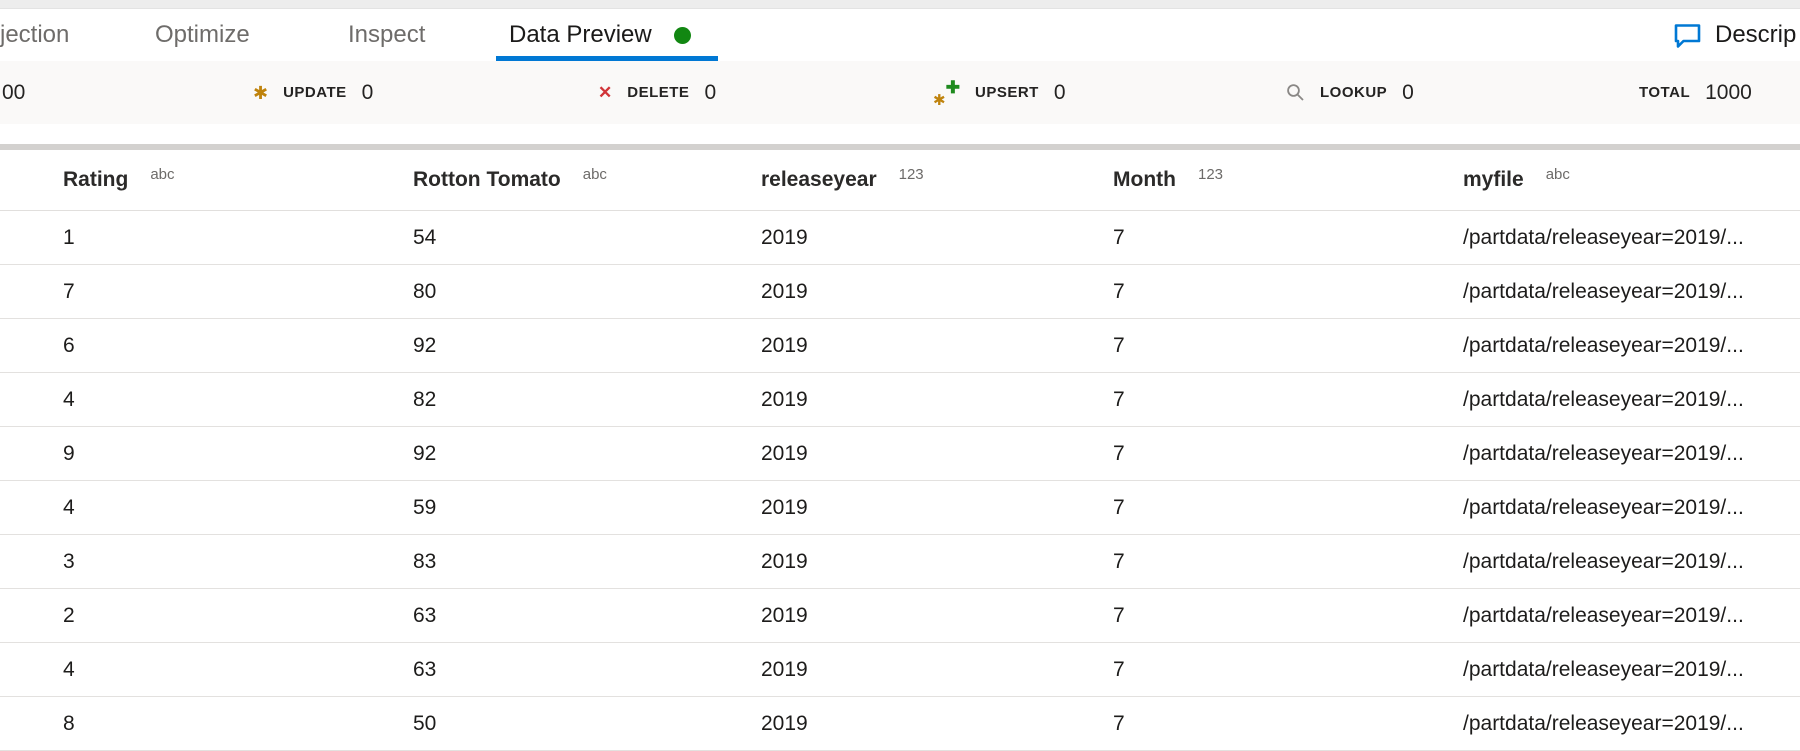 The image size is (1800, 751). What do you see at coordinates (367, 92) in the screenshot?
I see `stat-update-value: 0` at bounding box center [367, 92].